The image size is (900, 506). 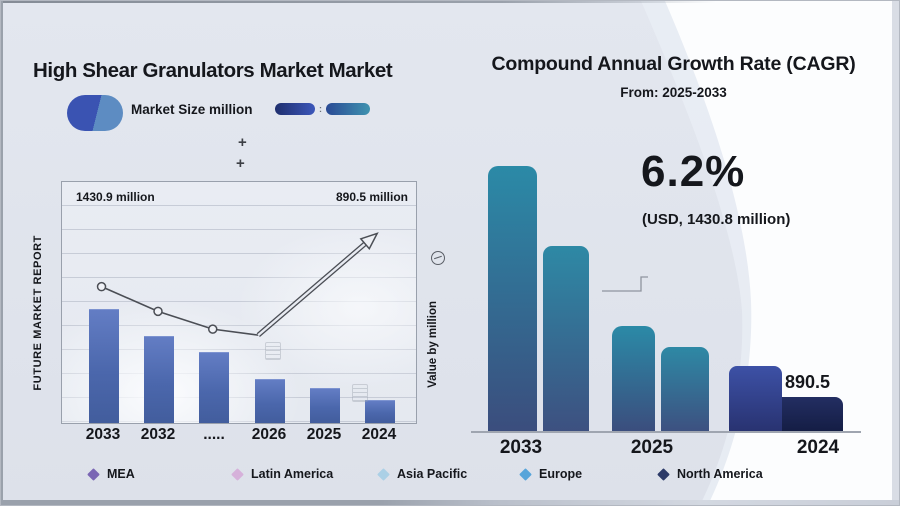 What do you see at coordinates (673, 64) in the screenshot?
I see `cagr-title: Compound Annual Growth Rate (CAGR)` at bounding box center [673, 64].